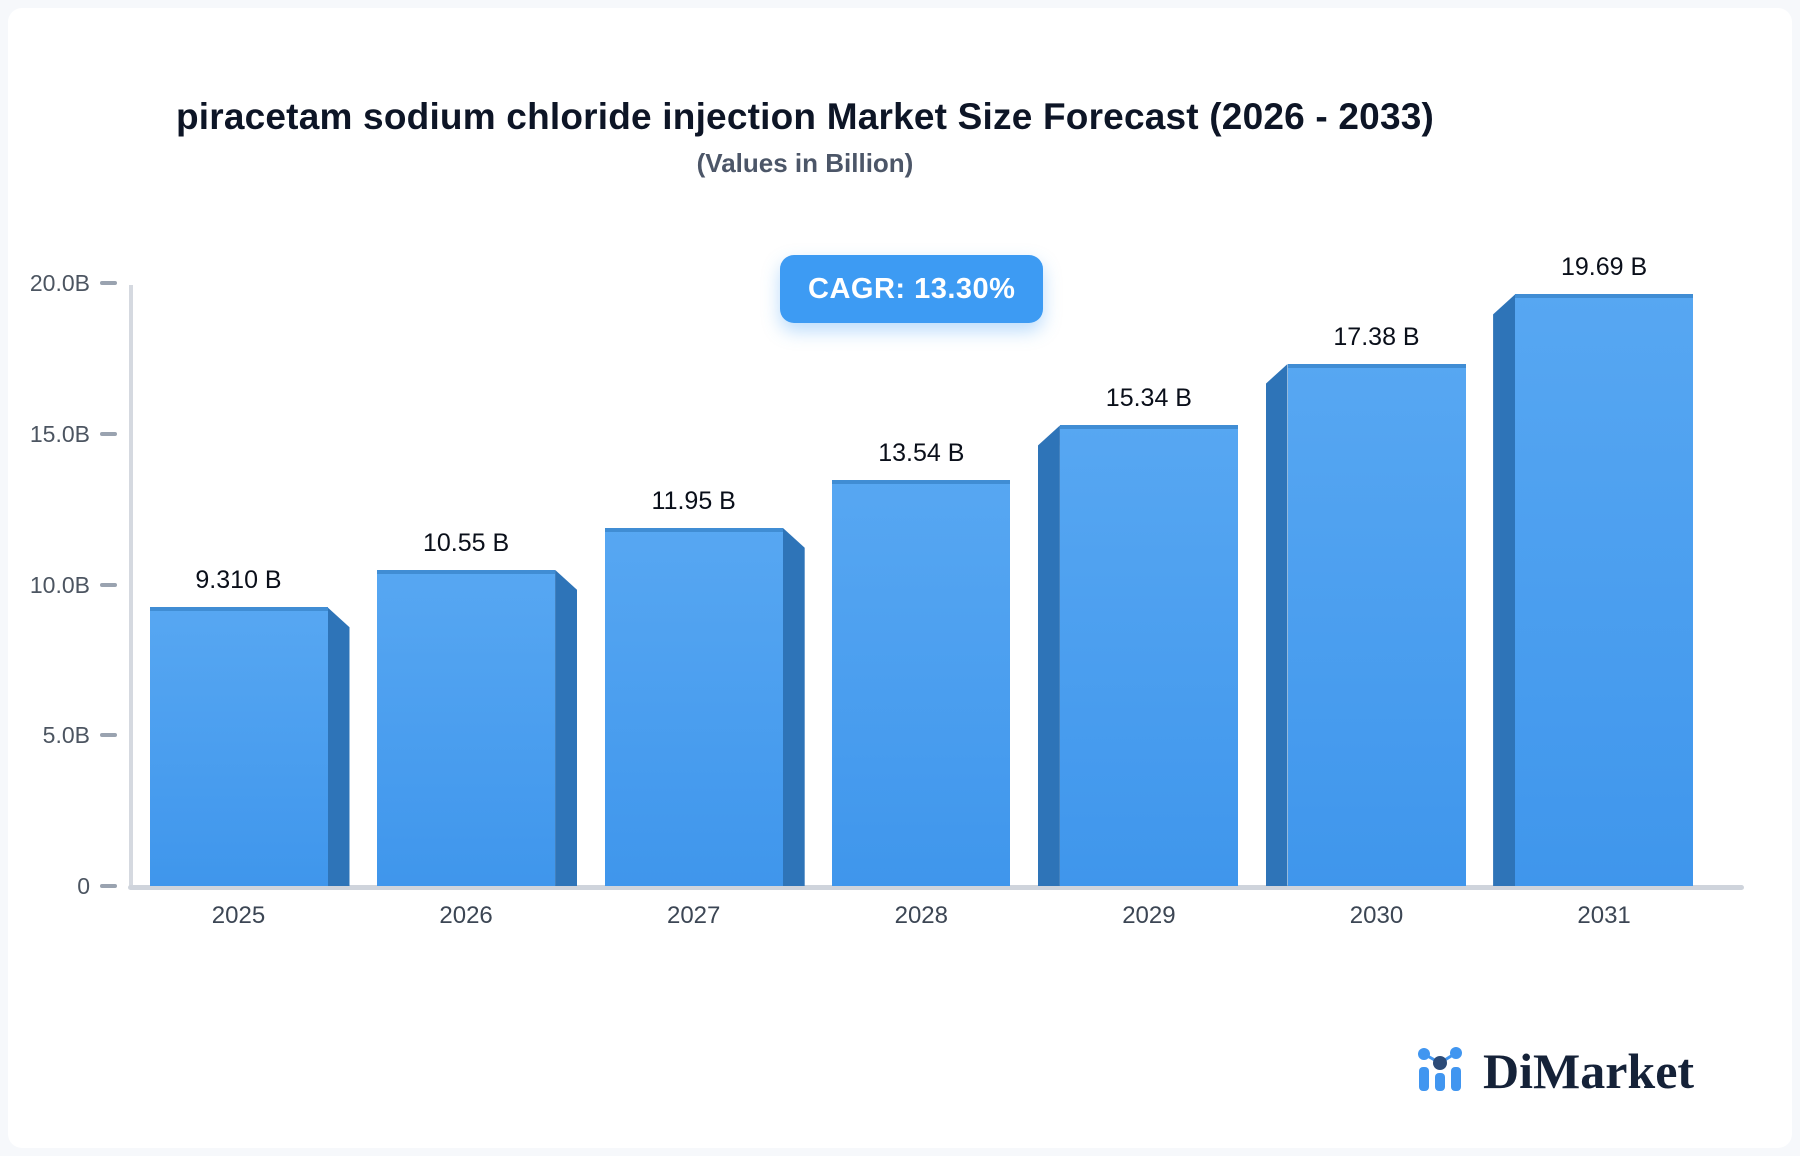  I want to click on bar-value-label: 10.55 B, so click(466, 542).